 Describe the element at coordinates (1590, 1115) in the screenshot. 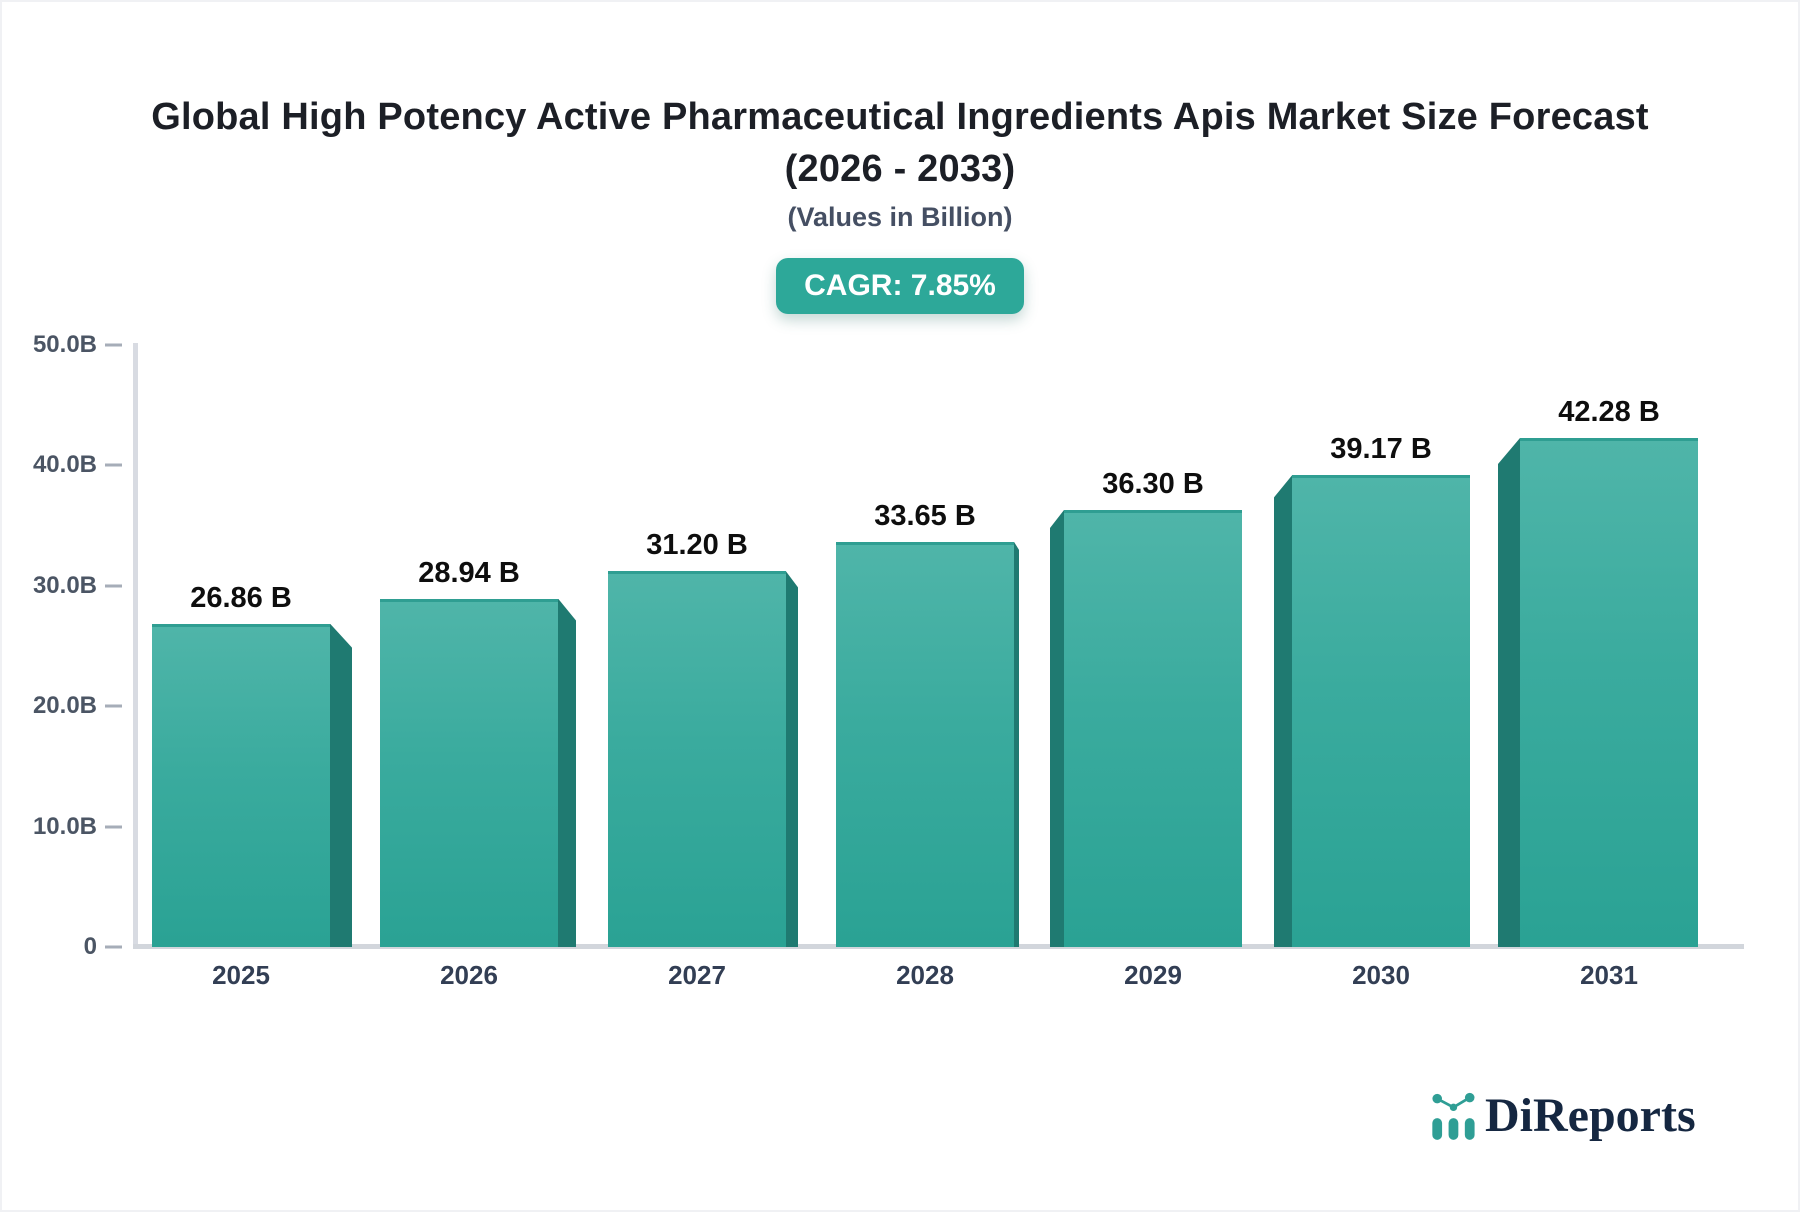

I see `brand-logo-text: DiReports` at that location.